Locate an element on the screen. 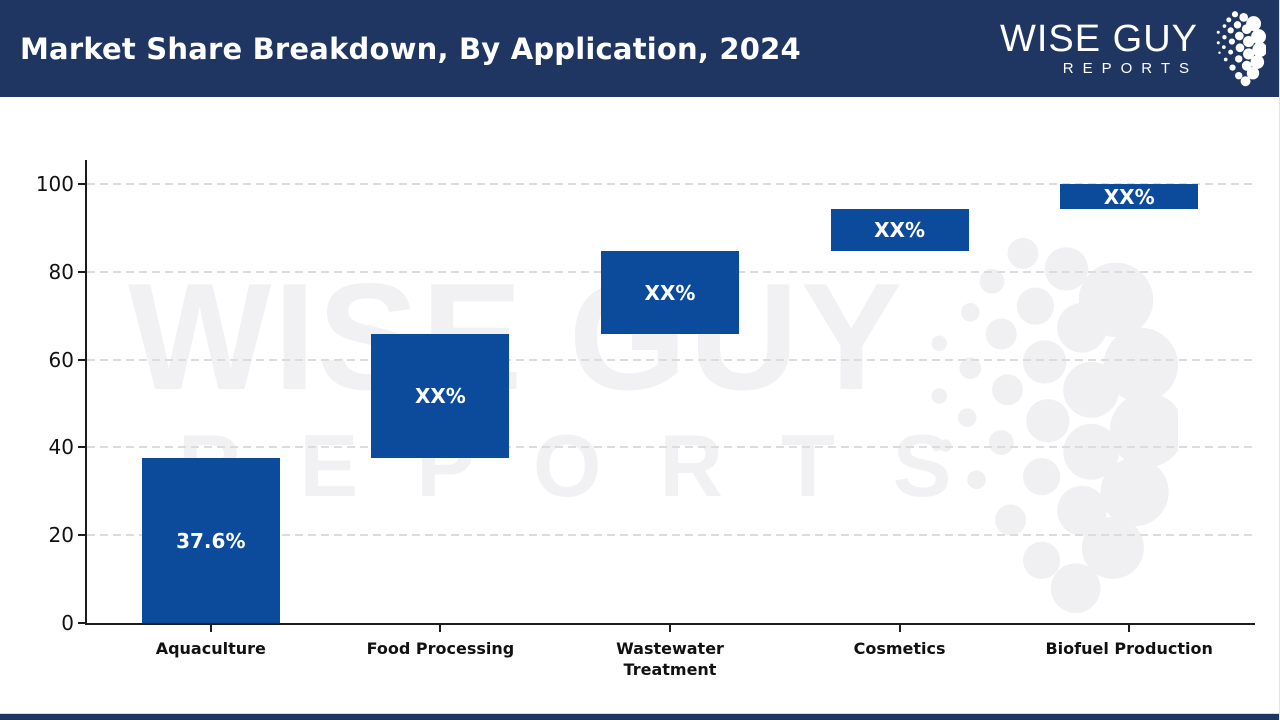  x-category-label: Biofuel Production is located at coordinates (1129, 648).